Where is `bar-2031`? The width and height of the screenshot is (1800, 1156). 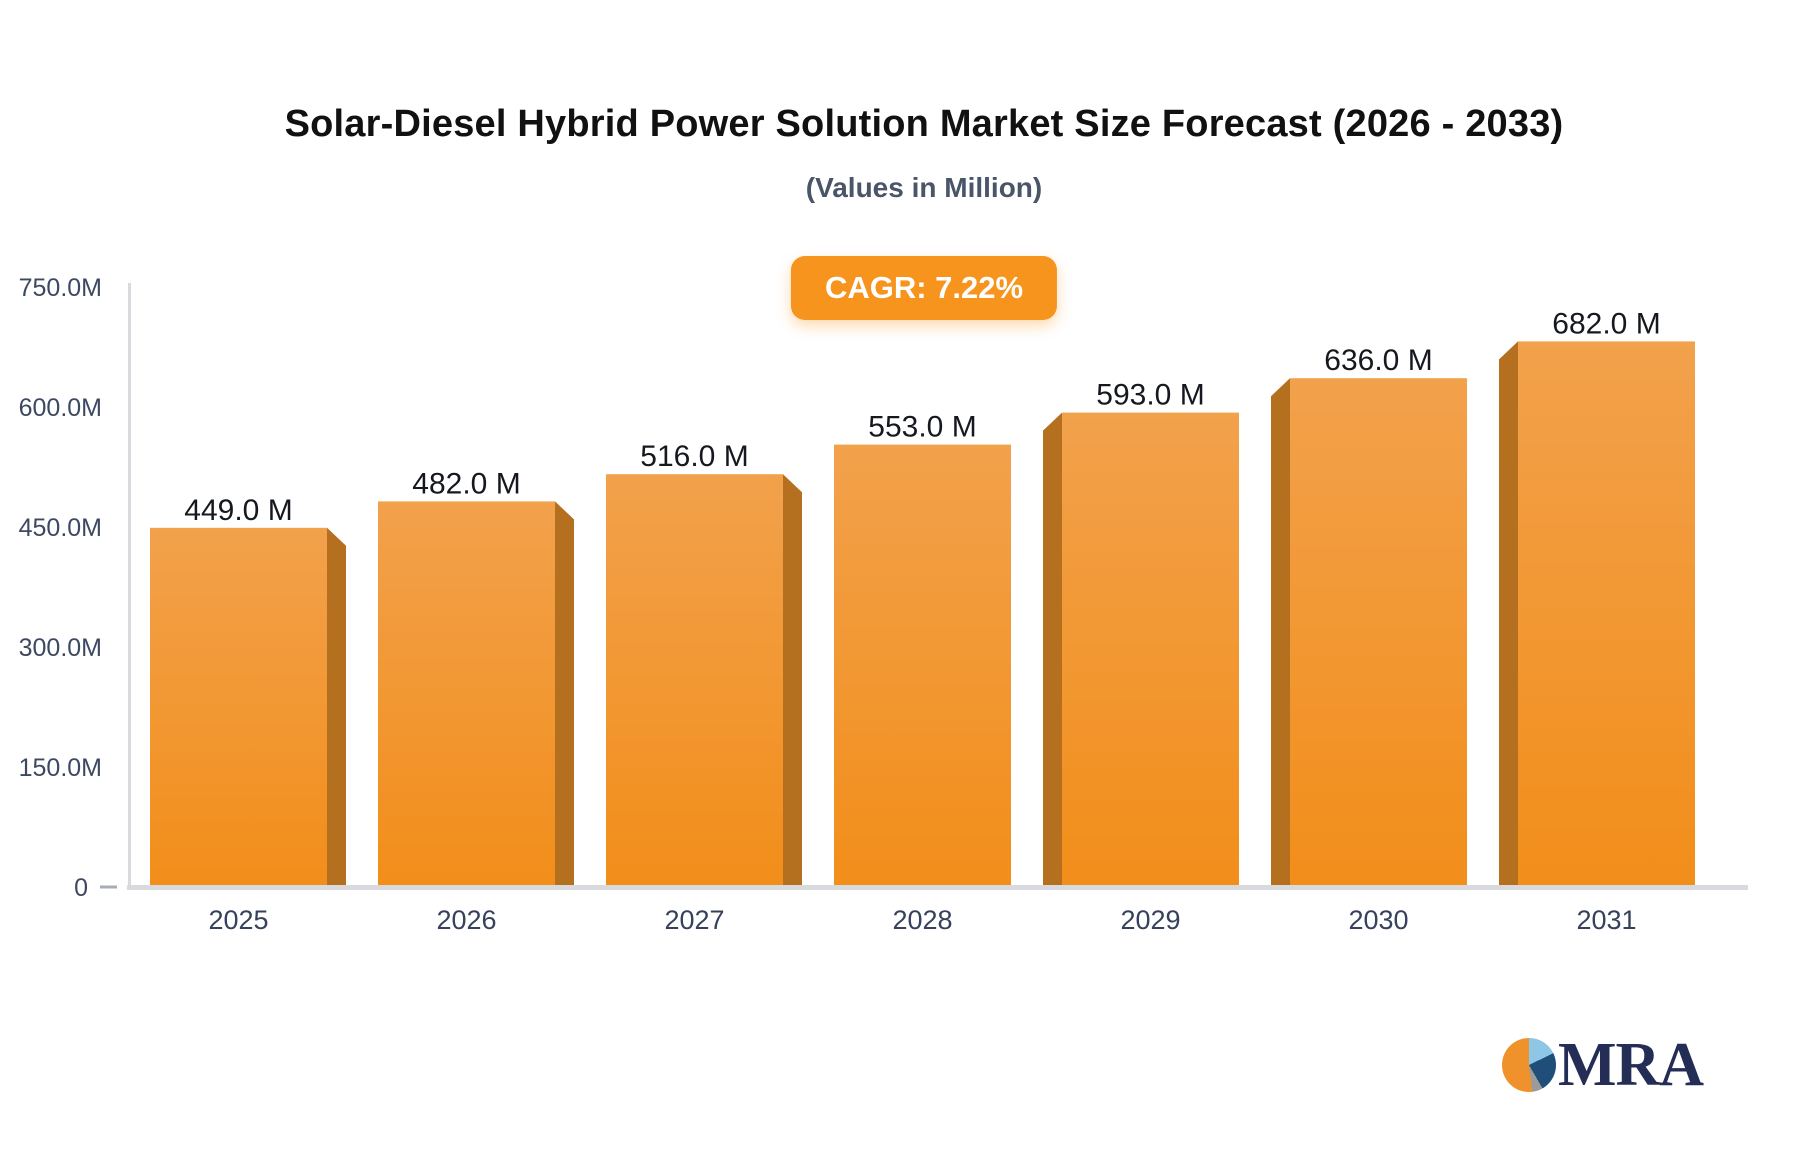 bar-2031 is located at coordinates (1597, 613).